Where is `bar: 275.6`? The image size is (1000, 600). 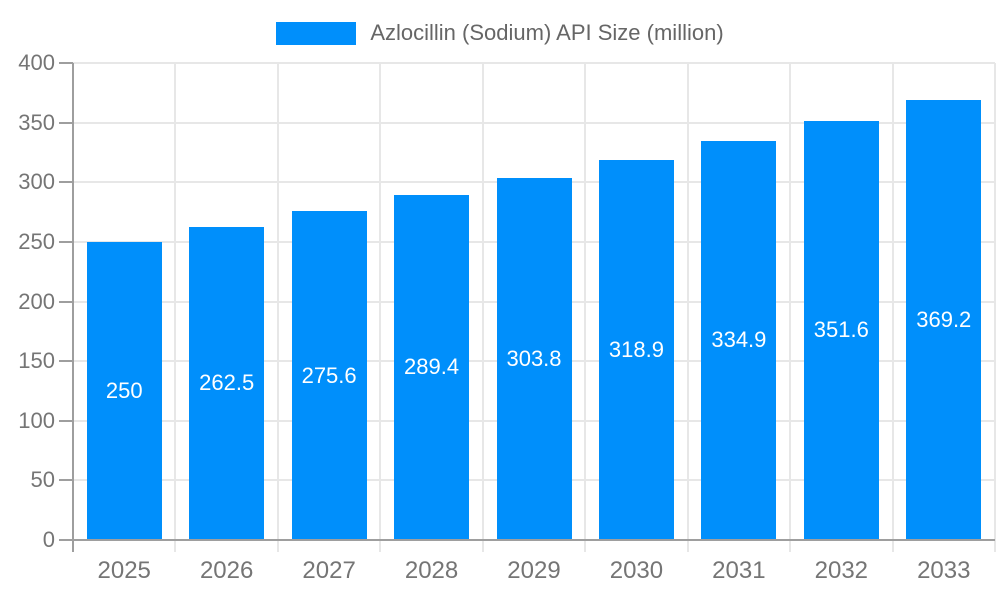
bar: 275.6 is located at coordinates (329, 375).